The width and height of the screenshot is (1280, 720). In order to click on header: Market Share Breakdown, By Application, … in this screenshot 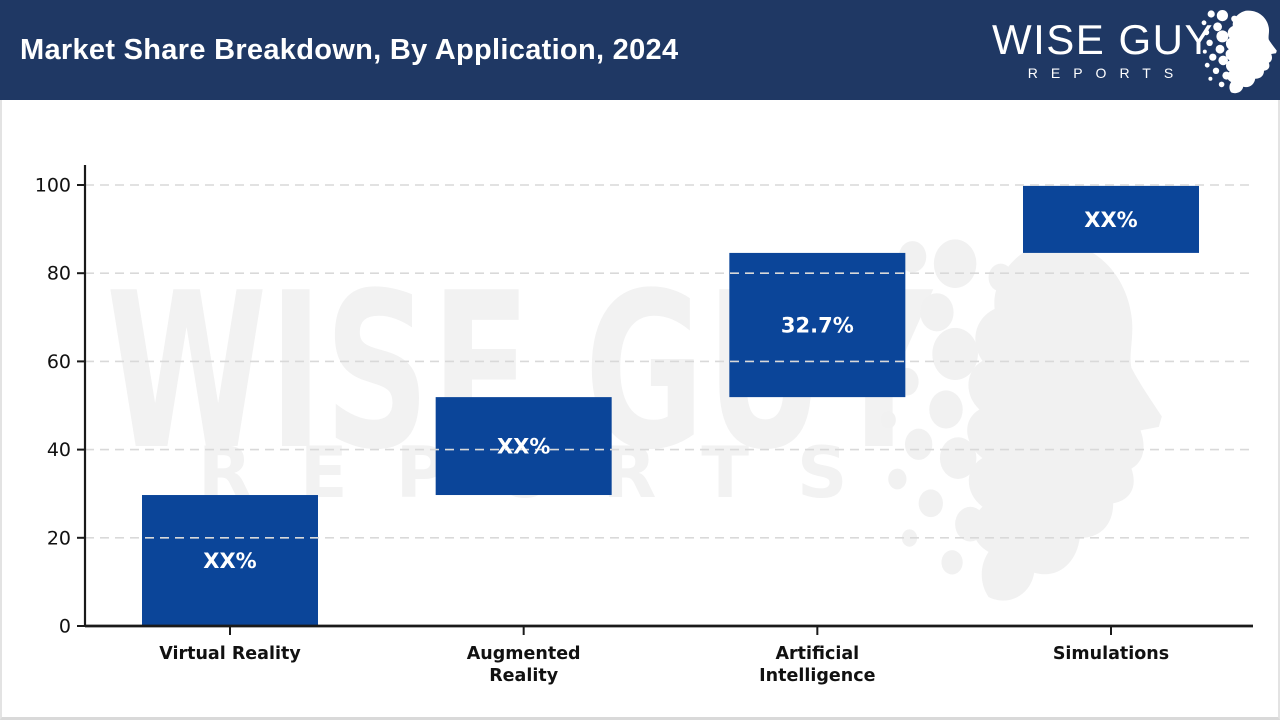, I will do `click(640, 50)`.